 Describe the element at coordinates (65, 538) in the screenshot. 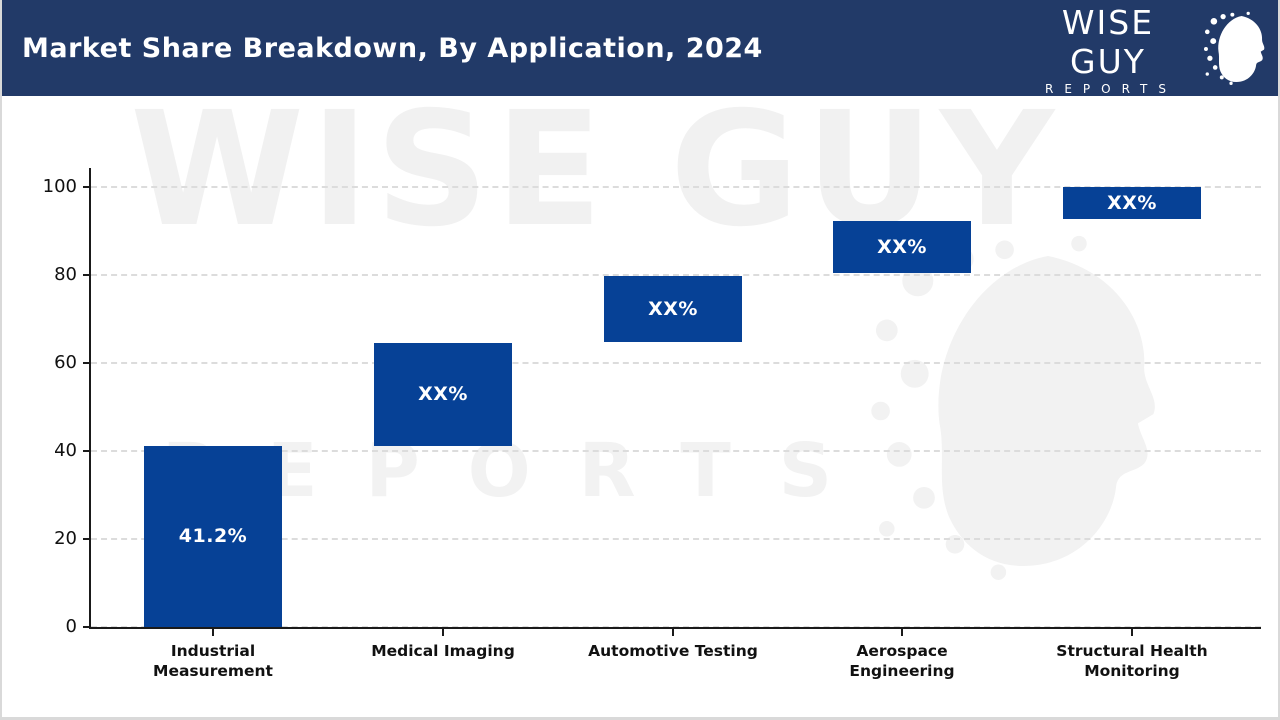

I see `y-tick-label: 20` at that location.